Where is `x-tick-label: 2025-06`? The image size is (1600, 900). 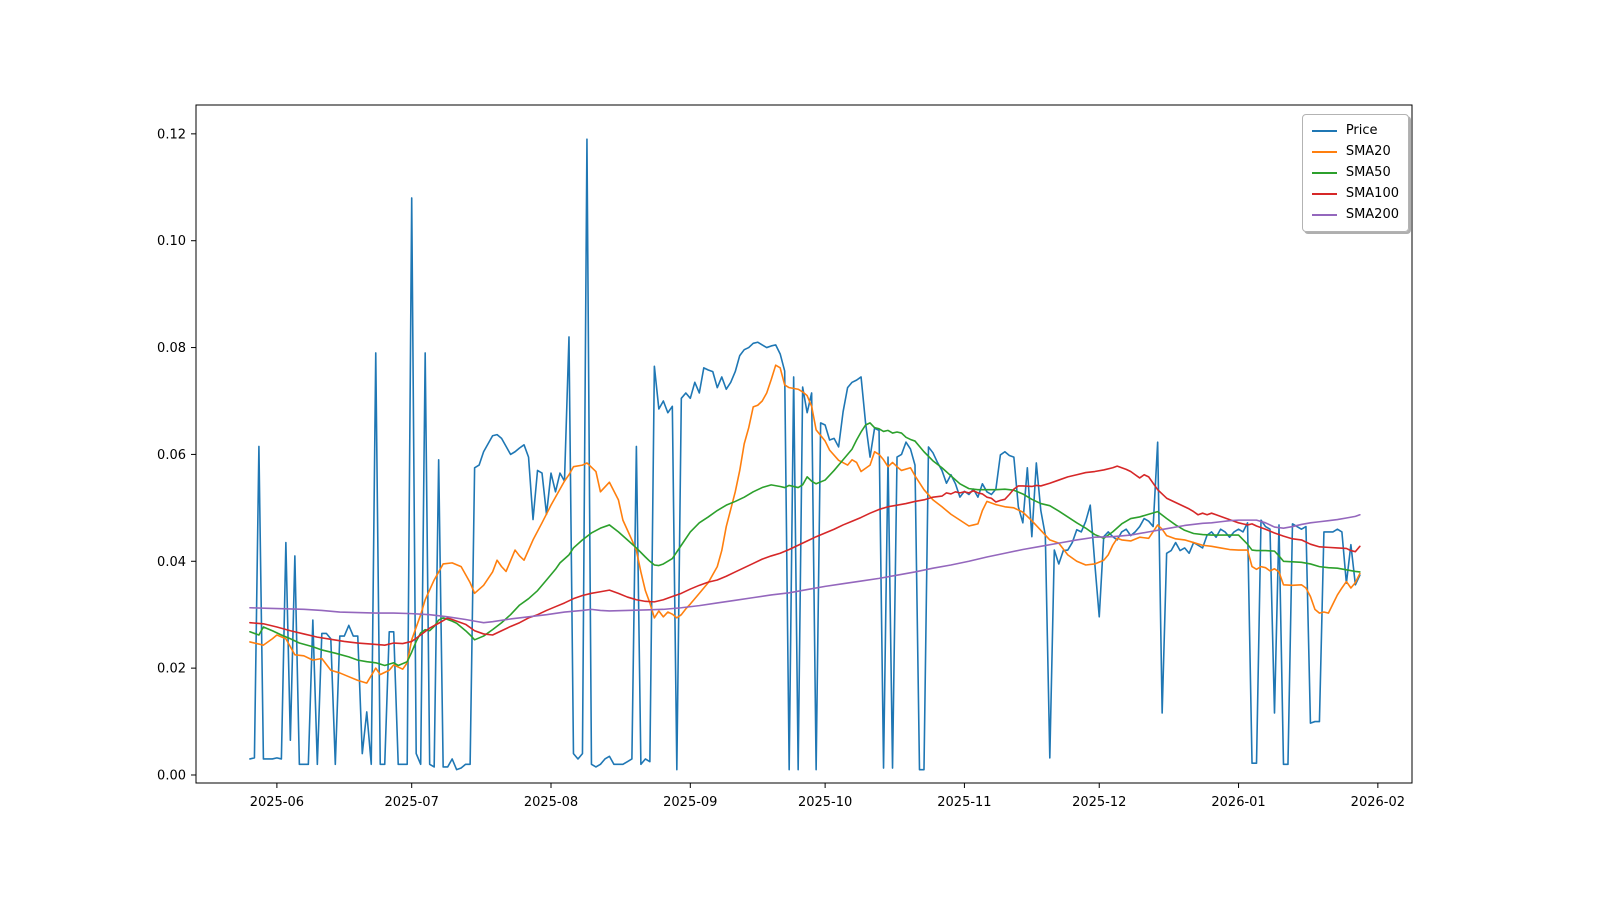 x-tick-label: 2025-06 is located at coordinates (277, 802).